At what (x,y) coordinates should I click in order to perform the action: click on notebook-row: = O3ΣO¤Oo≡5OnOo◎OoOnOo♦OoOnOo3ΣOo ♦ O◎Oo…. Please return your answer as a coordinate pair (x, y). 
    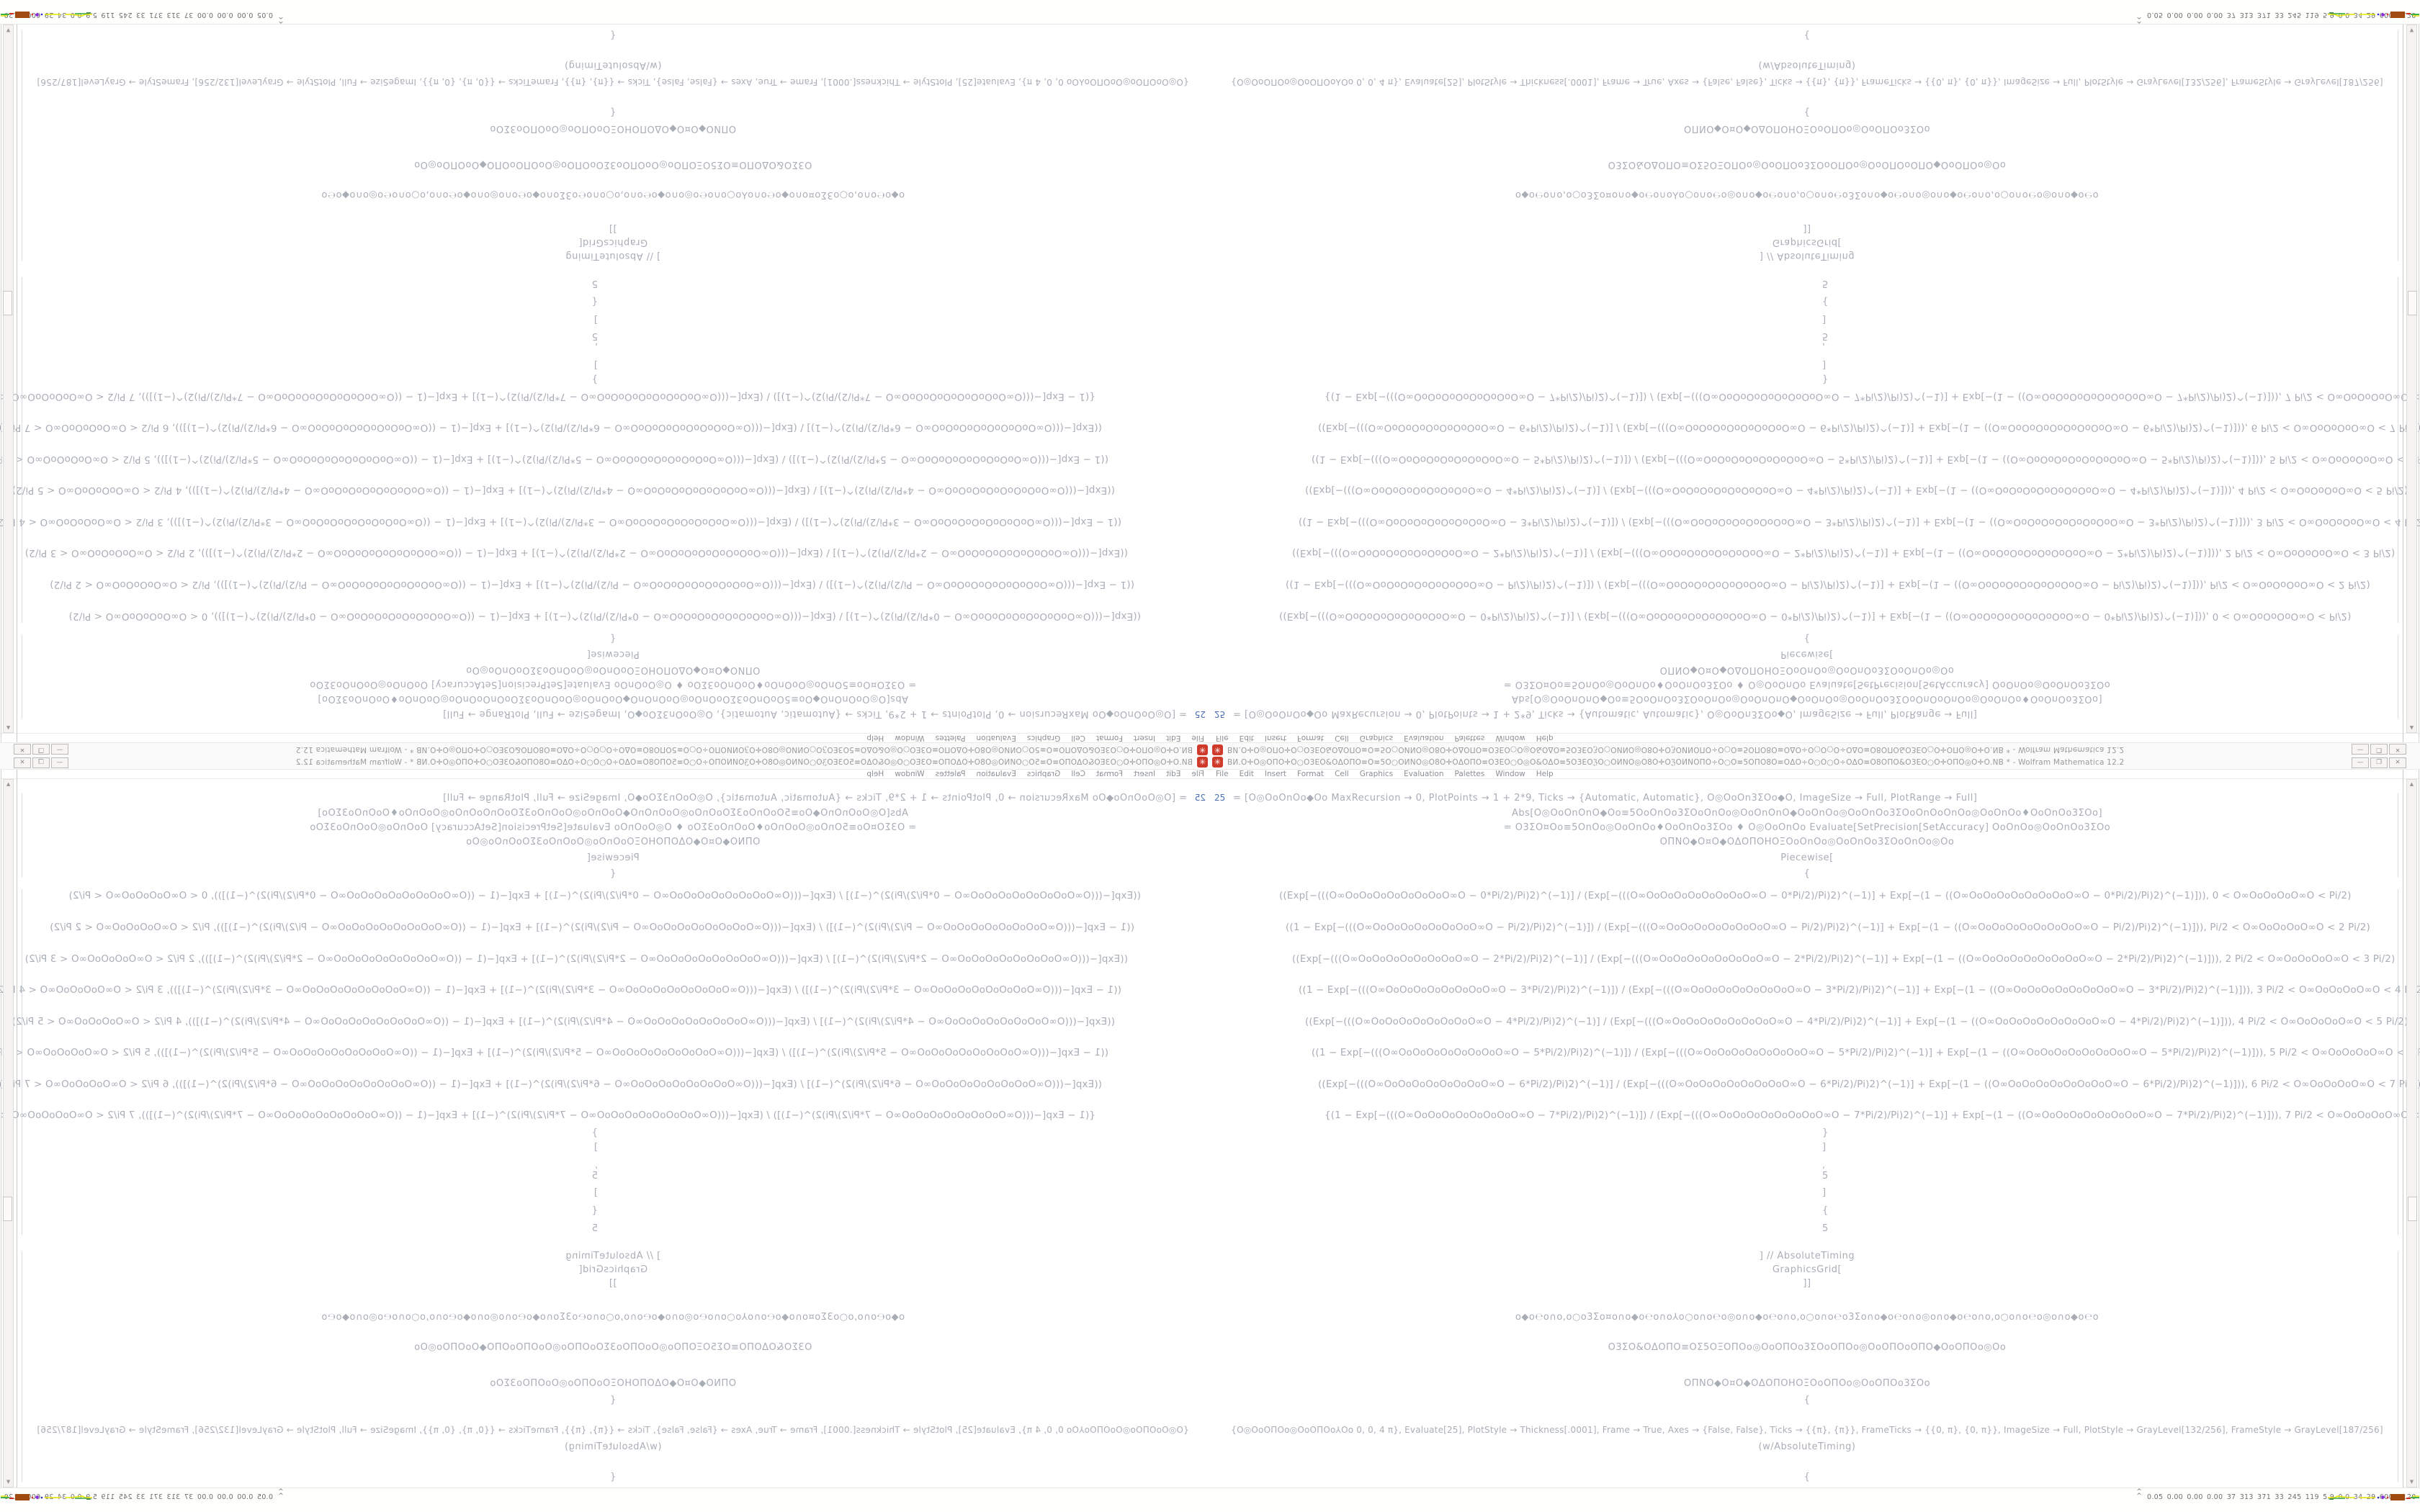
    Looking at the image, I should click on (613, 827).